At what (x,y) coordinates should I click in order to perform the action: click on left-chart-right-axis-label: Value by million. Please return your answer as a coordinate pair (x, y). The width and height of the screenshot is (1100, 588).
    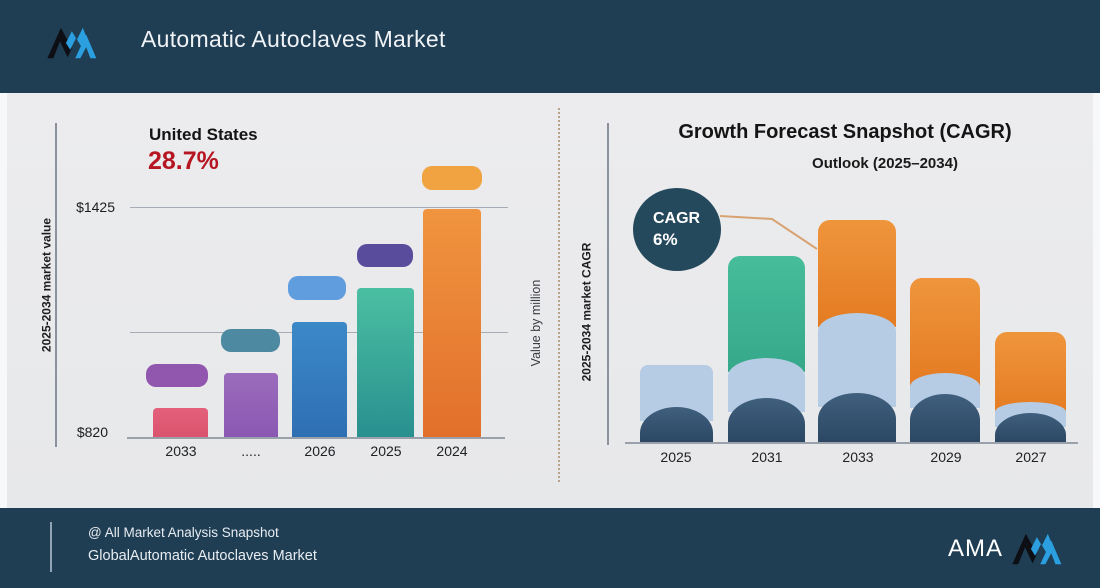
    Looking at the image, I should click on (536, 323).